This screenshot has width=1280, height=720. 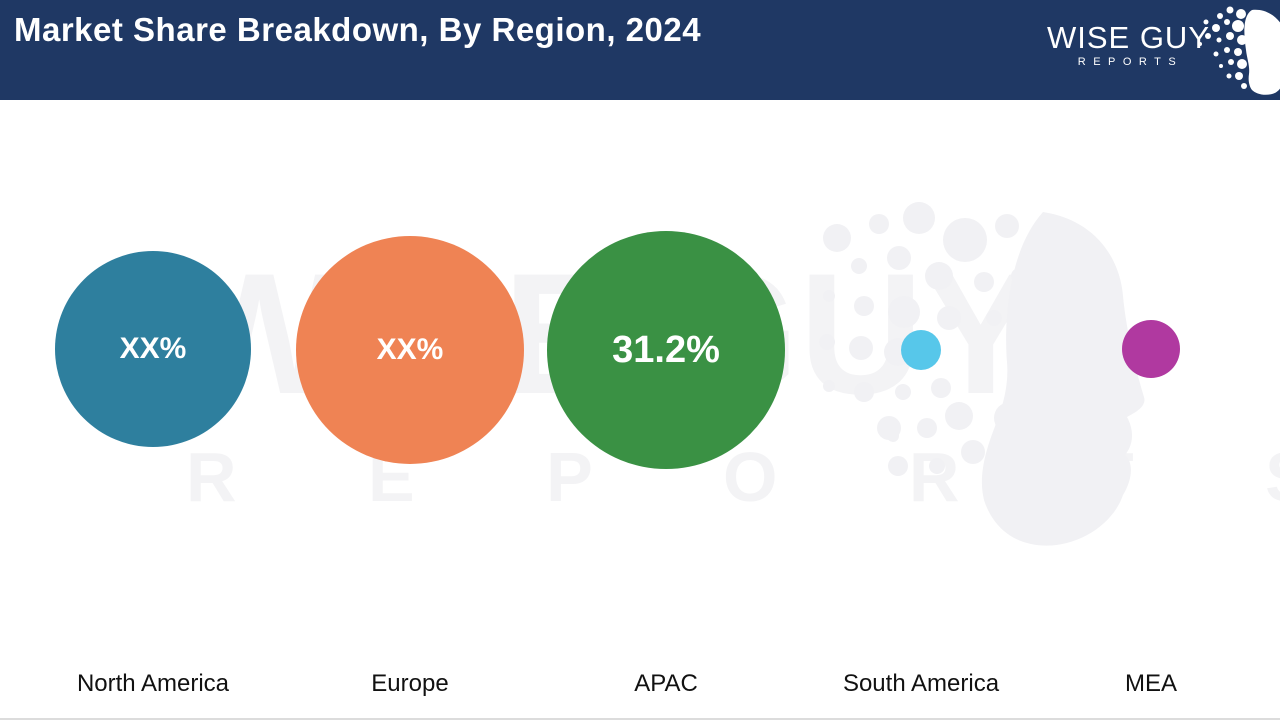 I want to click on bubble-europe: XX%, so click(x=410, y=350).